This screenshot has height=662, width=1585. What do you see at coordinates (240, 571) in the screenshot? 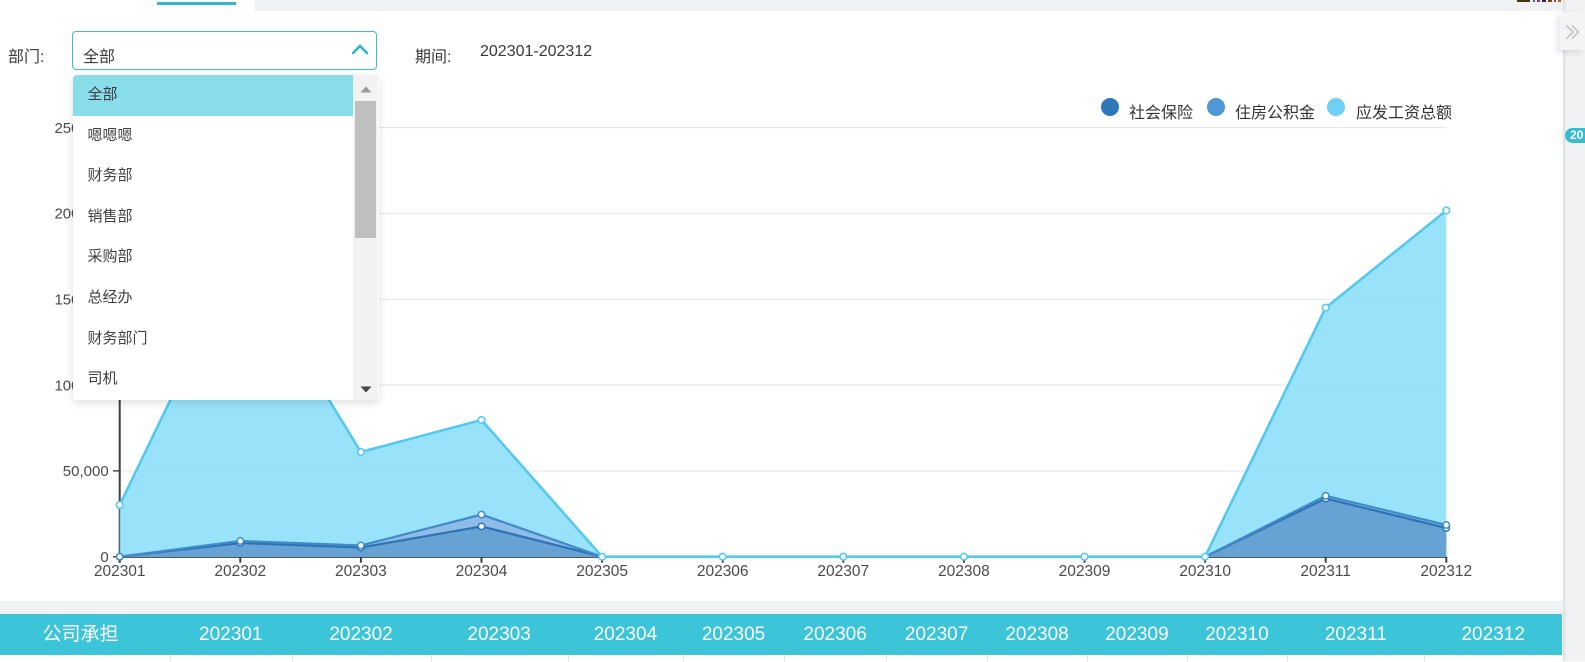
I see `svg-text: 202302` at bounding box center [240, 571].